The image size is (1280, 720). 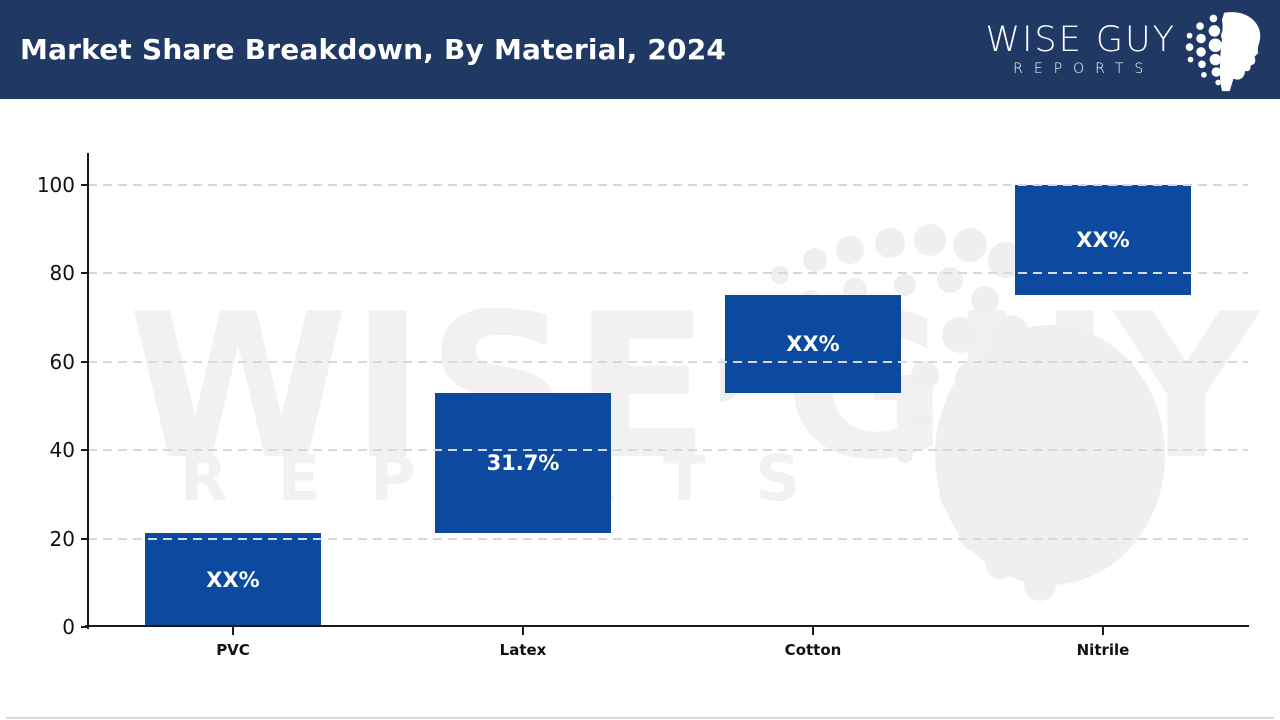 I want to click on x-category-label: Cotton, so click(x=813, y=650).